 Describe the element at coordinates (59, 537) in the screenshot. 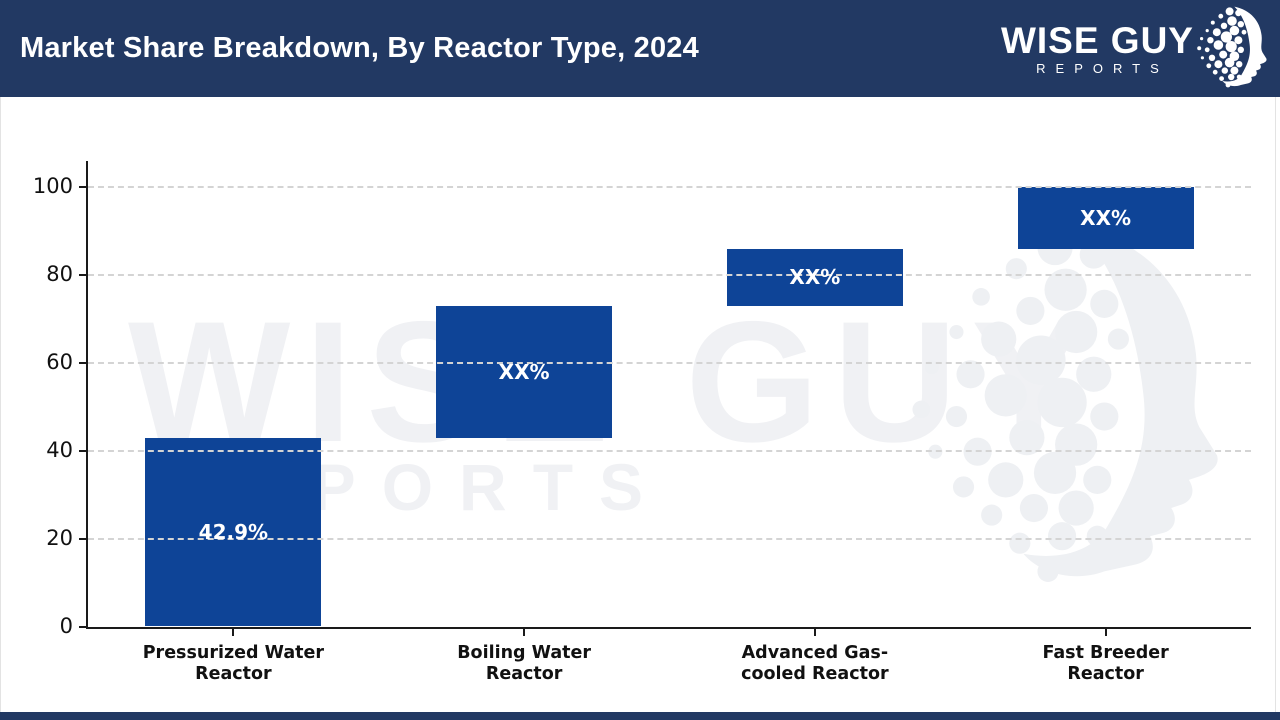

I see `y-tick-label: 20` at that location.